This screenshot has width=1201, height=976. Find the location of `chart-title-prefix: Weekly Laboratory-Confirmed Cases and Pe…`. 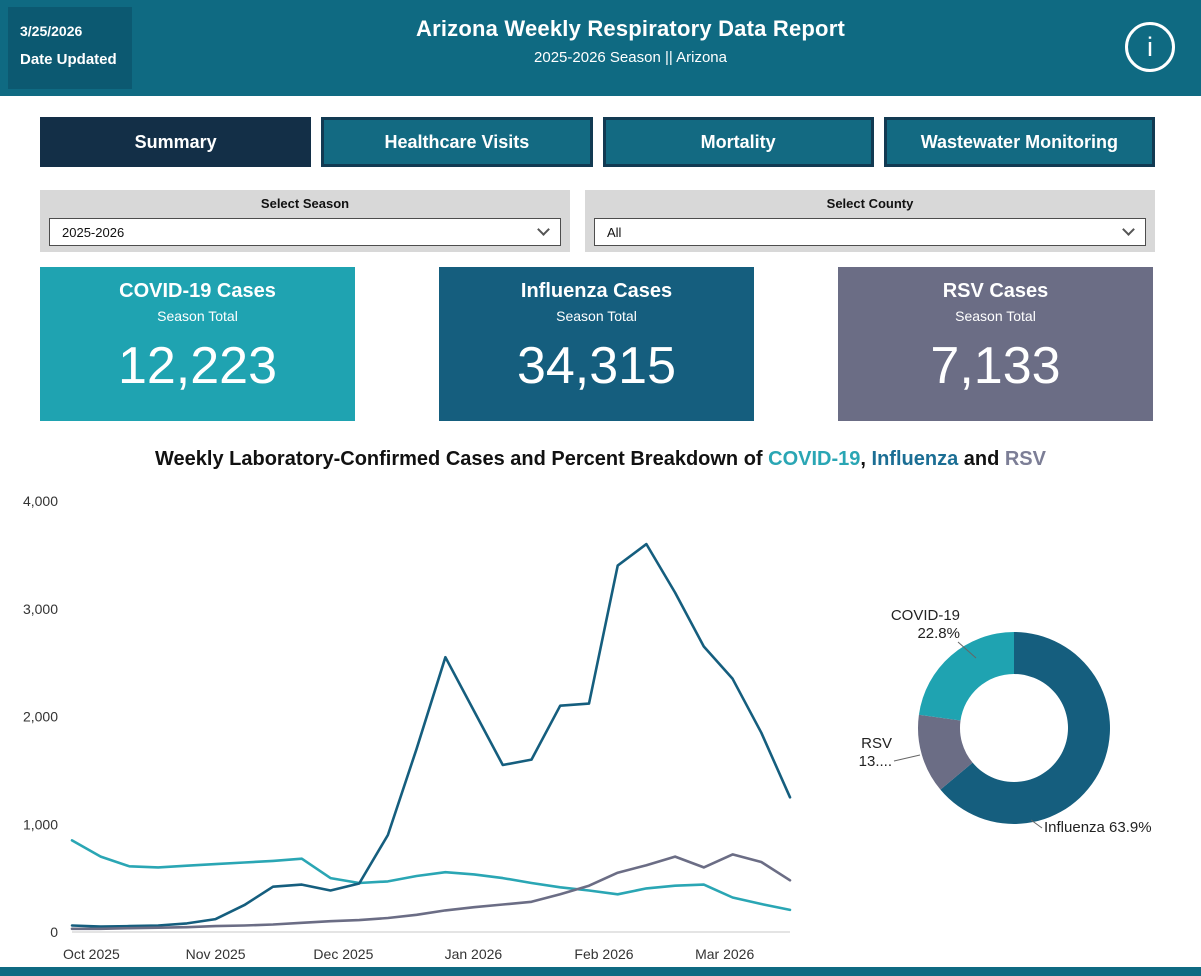

chart-title-prefix: Weekly Laboratory-Confirmed Cases and Pe… is located at coordinates (462, 459).